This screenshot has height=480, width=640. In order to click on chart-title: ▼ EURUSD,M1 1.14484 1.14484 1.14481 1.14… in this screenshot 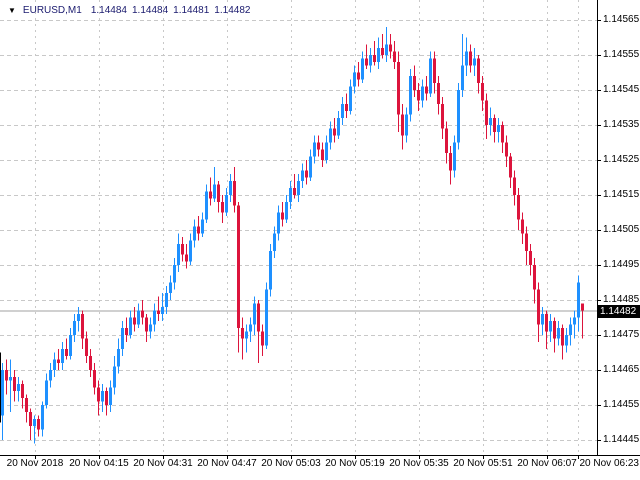, I will do `click(131, 11)`.